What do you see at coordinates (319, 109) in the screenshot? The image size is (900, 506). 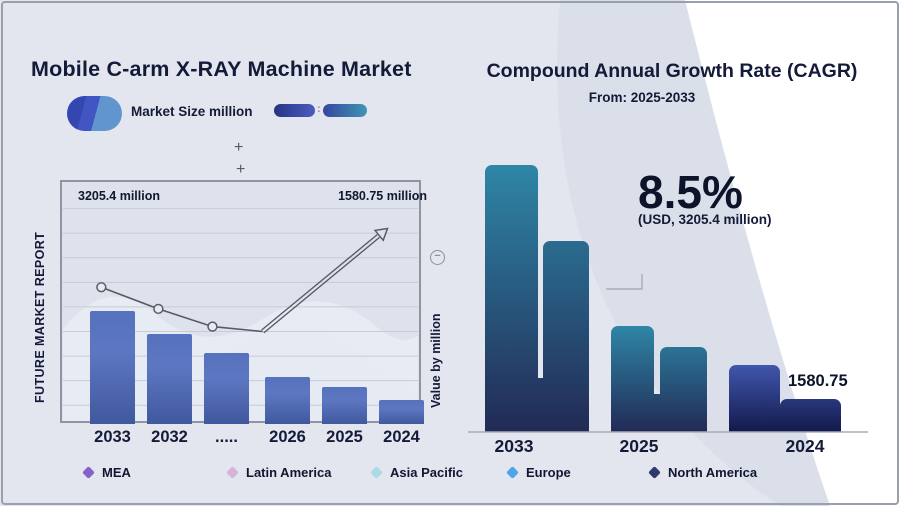 I see `ratio-colon: :` at bounding box center [319, 109].